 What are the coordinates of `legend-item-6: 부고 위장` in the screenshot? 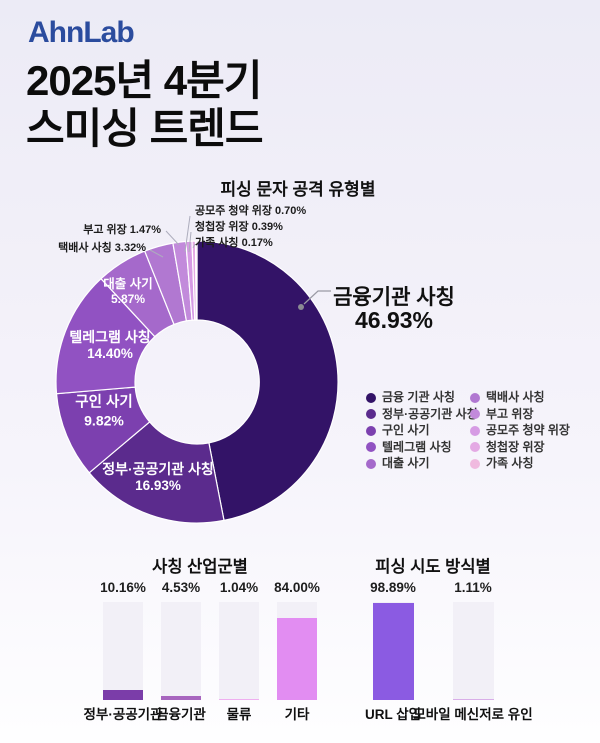 It's located at (520, 413).